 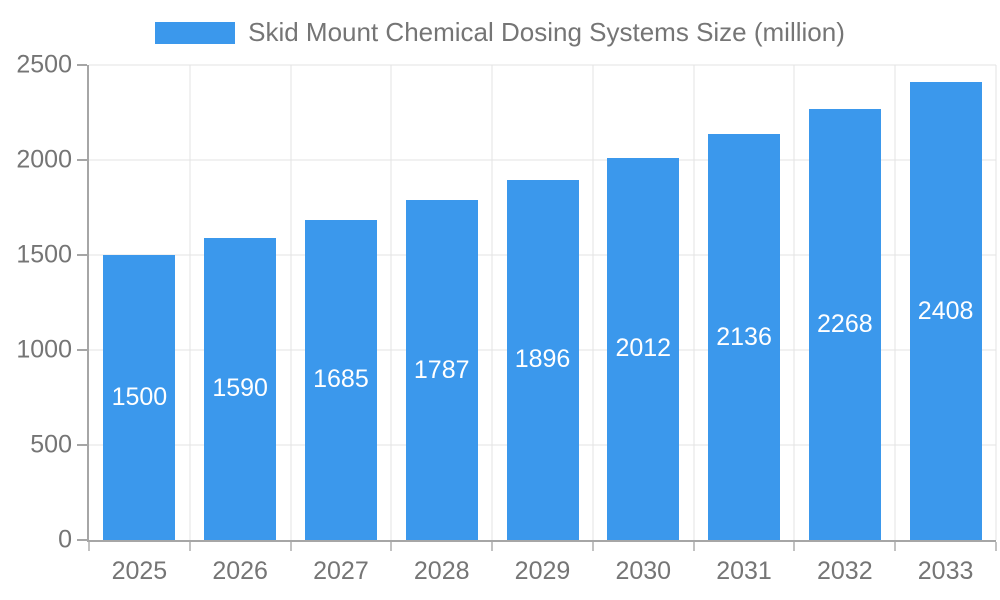 I want to click on bar-value-label: 2268, so click(x=845, y=324).